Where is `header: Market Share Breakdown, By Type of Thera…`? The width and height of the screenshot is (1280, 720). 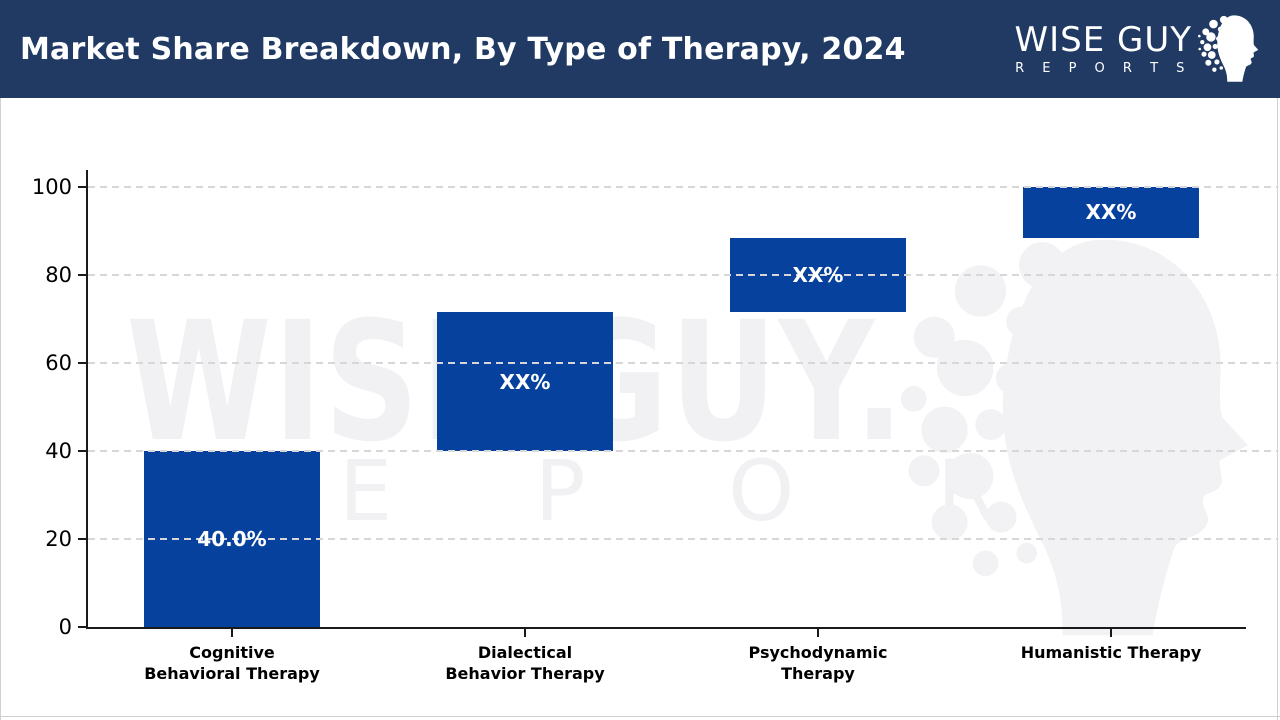
header: Market Share Breakdown, By Type of Thera… is located at coordinates (640, 49).